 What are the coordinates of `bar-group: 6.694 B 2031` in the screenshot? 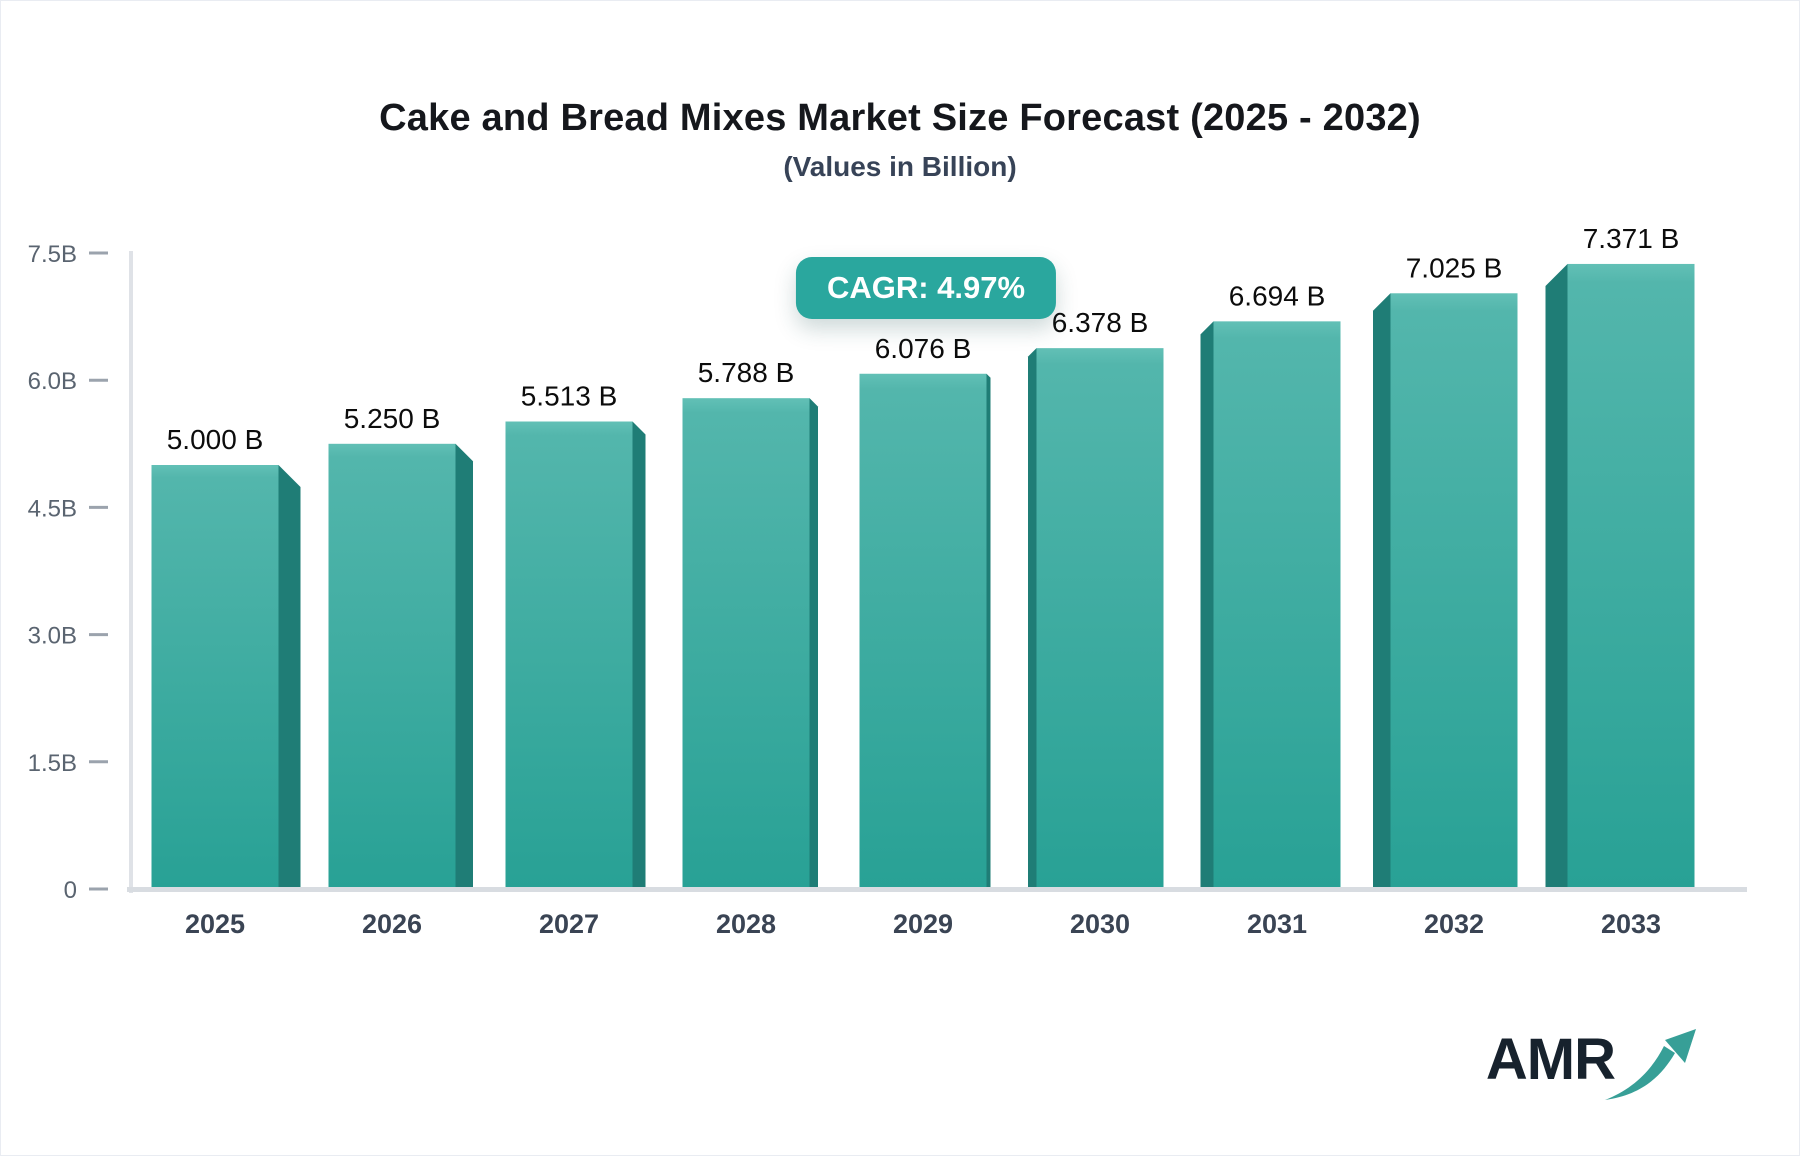 It's located at (1270, 609).